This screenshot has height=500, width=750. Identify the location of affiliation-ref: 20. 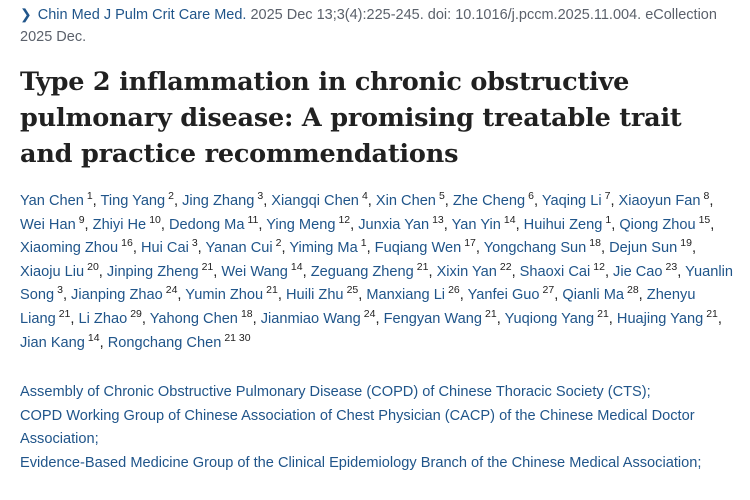
(93, 266).